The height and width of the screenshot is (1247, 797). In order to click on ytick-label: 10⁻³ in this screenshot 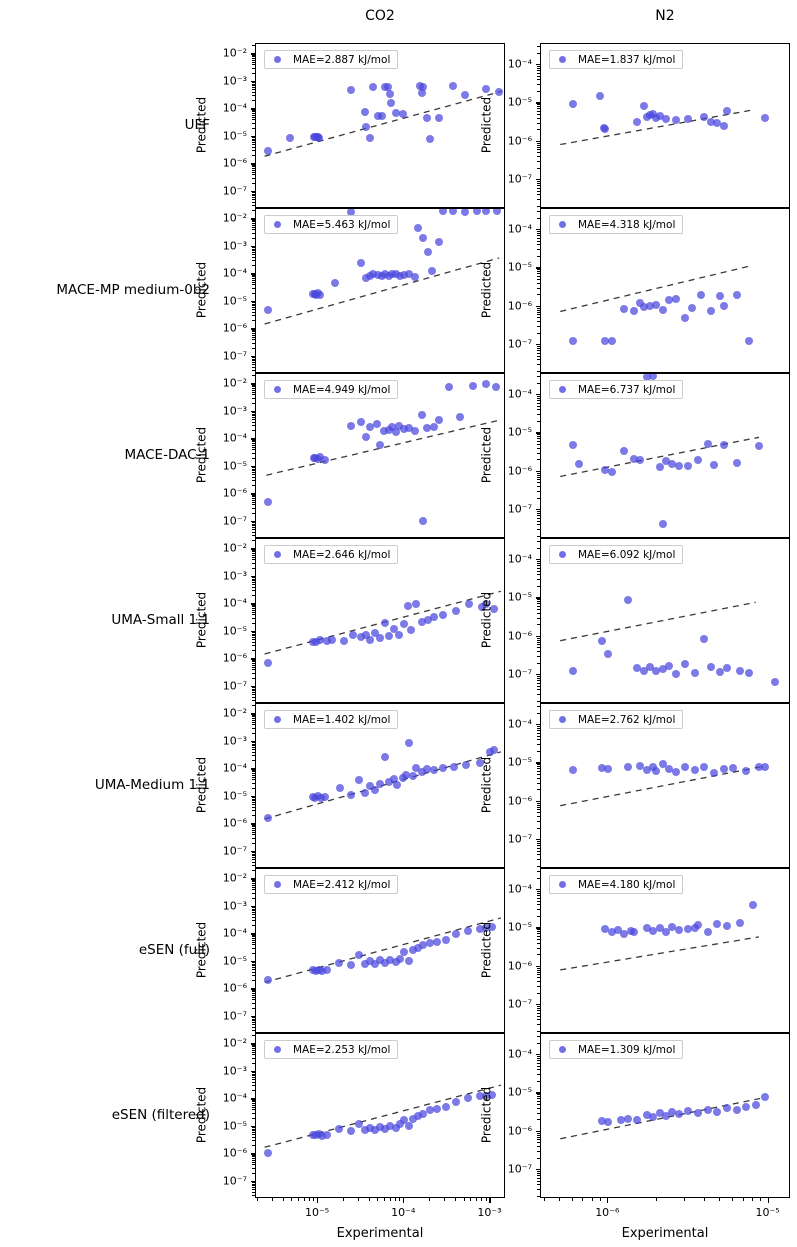, I will do `click(234, 411)`.